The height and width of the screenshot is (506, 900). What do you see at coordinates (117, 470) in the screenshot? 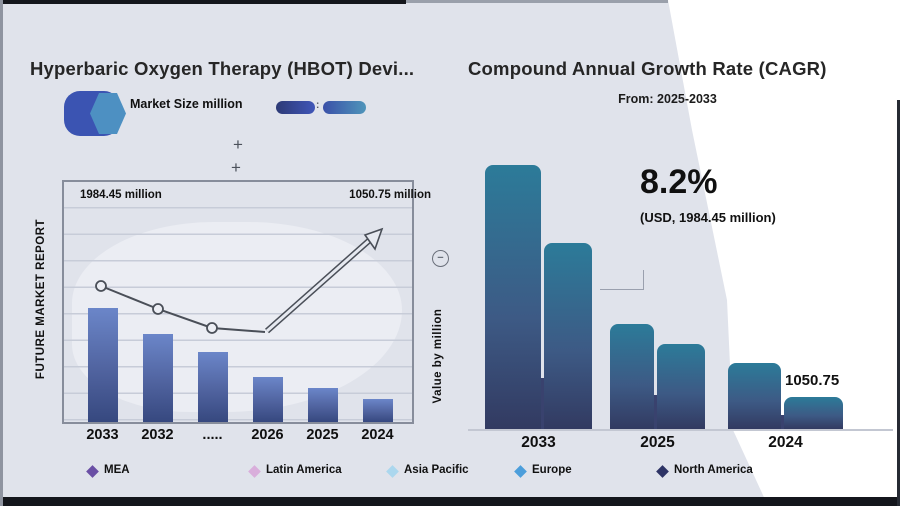
I see `legend-label: MEA` at bounding box center [117, 470].